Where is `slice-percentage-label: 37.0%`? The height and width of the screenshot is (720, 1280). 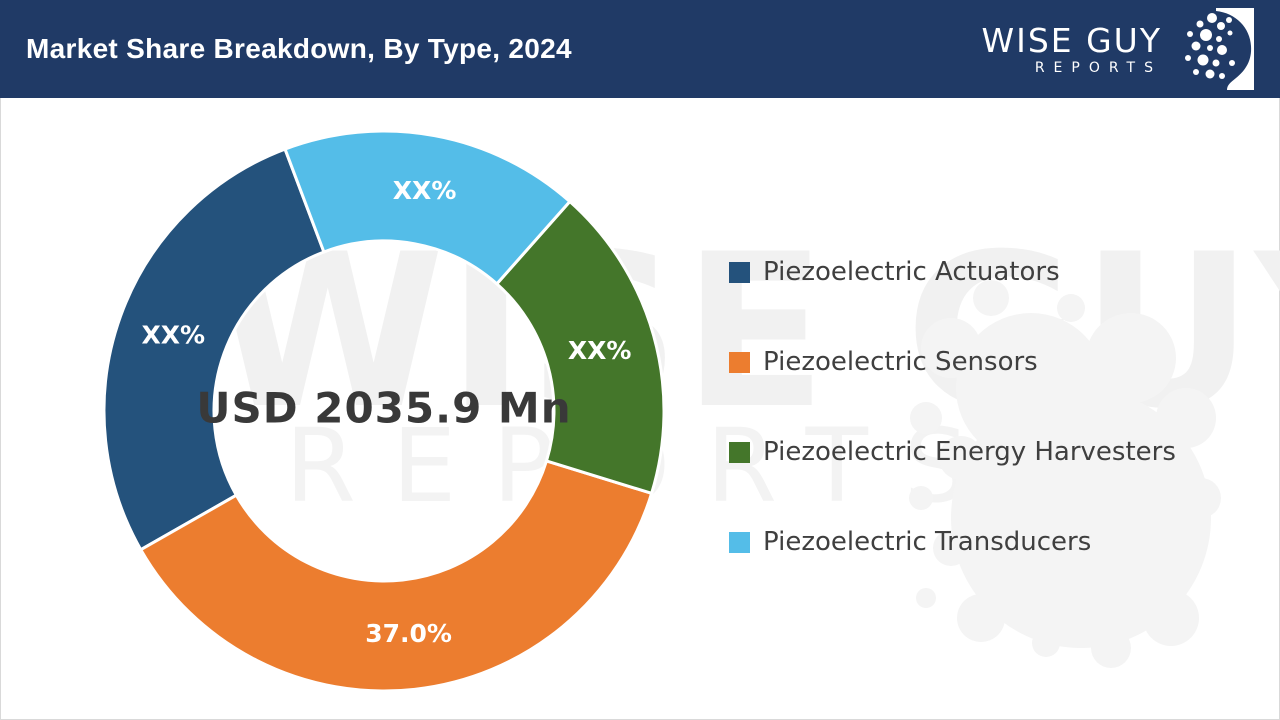
slice-percentage-label: 37.0% is located at coordinates (408, 633).